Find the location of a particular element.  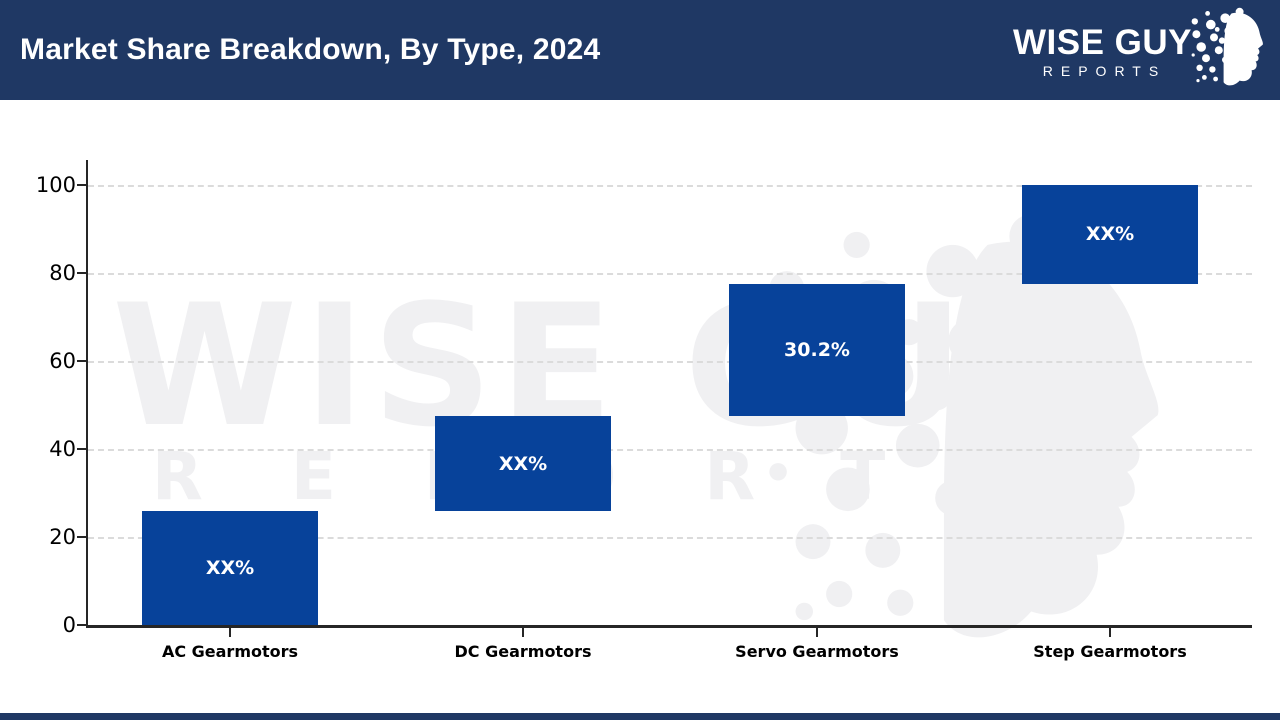

y-tick-label-40: 40 is located at coordinates (62, 449).